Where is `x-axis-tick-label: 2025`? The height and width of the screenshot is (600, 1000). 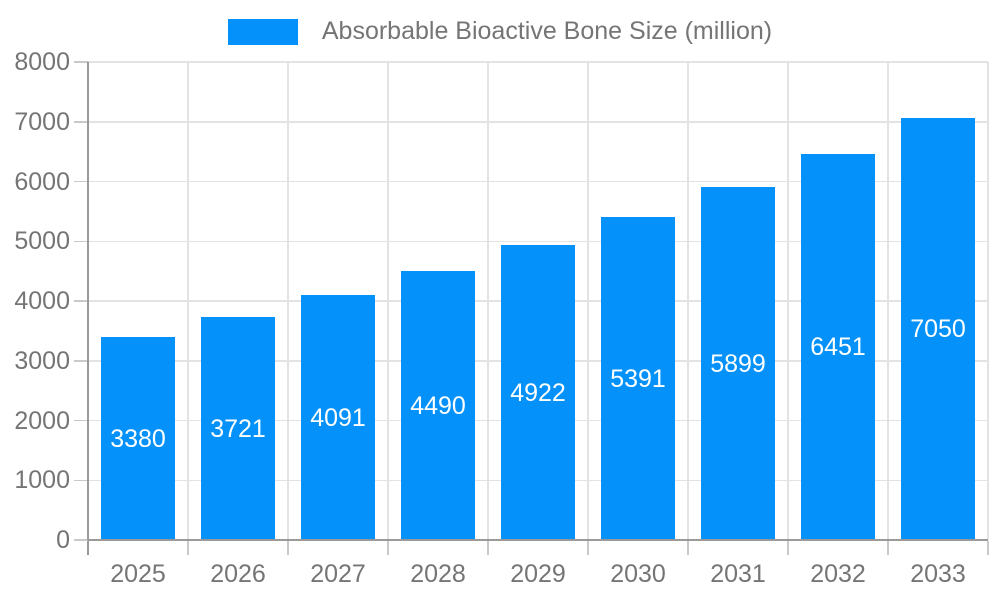 x-axis-tick-label: 2025 is located at coordinates (138, 574).